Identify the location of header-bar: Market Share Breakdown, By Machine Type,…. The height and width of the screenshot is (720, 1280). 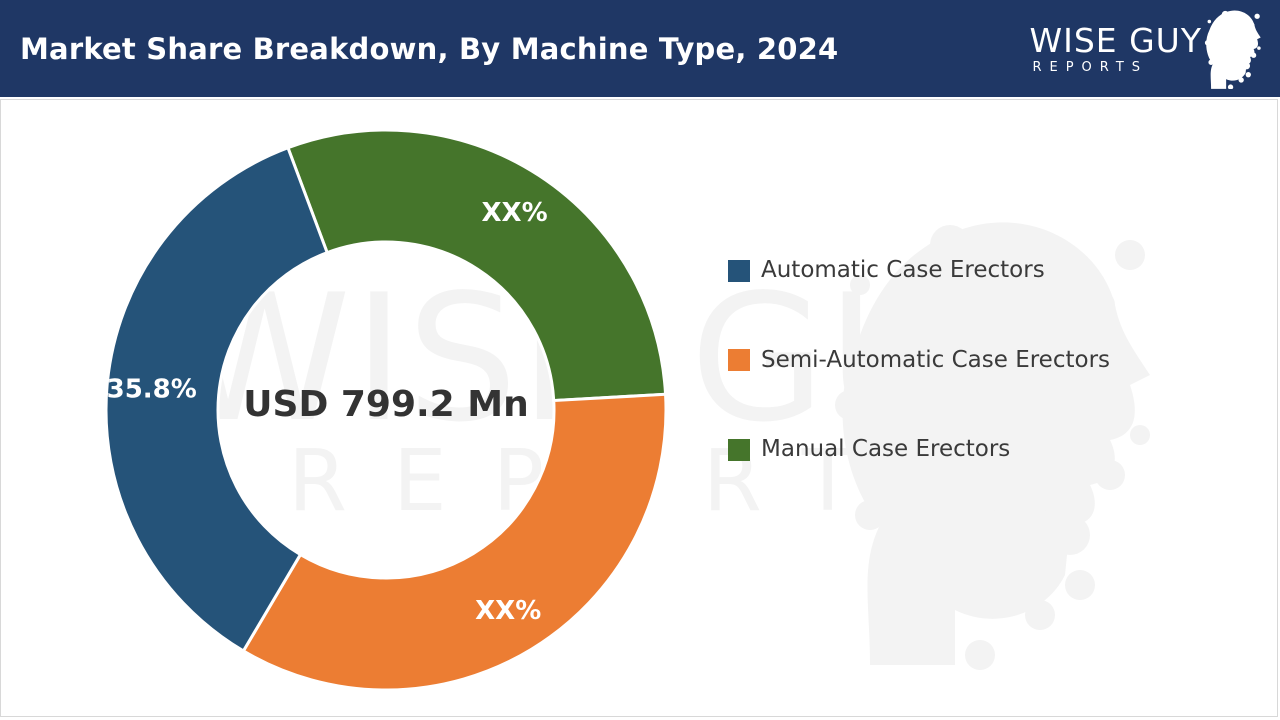
(640, 48).